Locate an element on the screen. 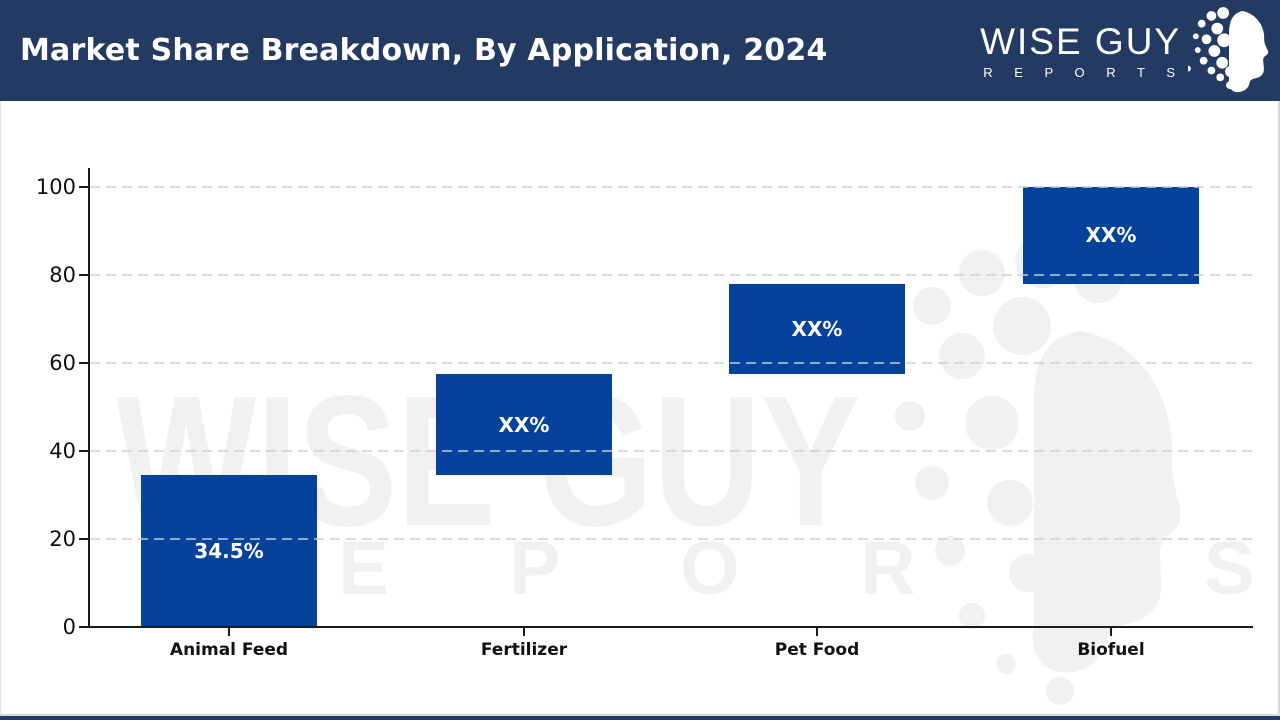 The image size is (1280, 720). brand-logo-line1: WISE GUY is located at coordinates (1081, 41).